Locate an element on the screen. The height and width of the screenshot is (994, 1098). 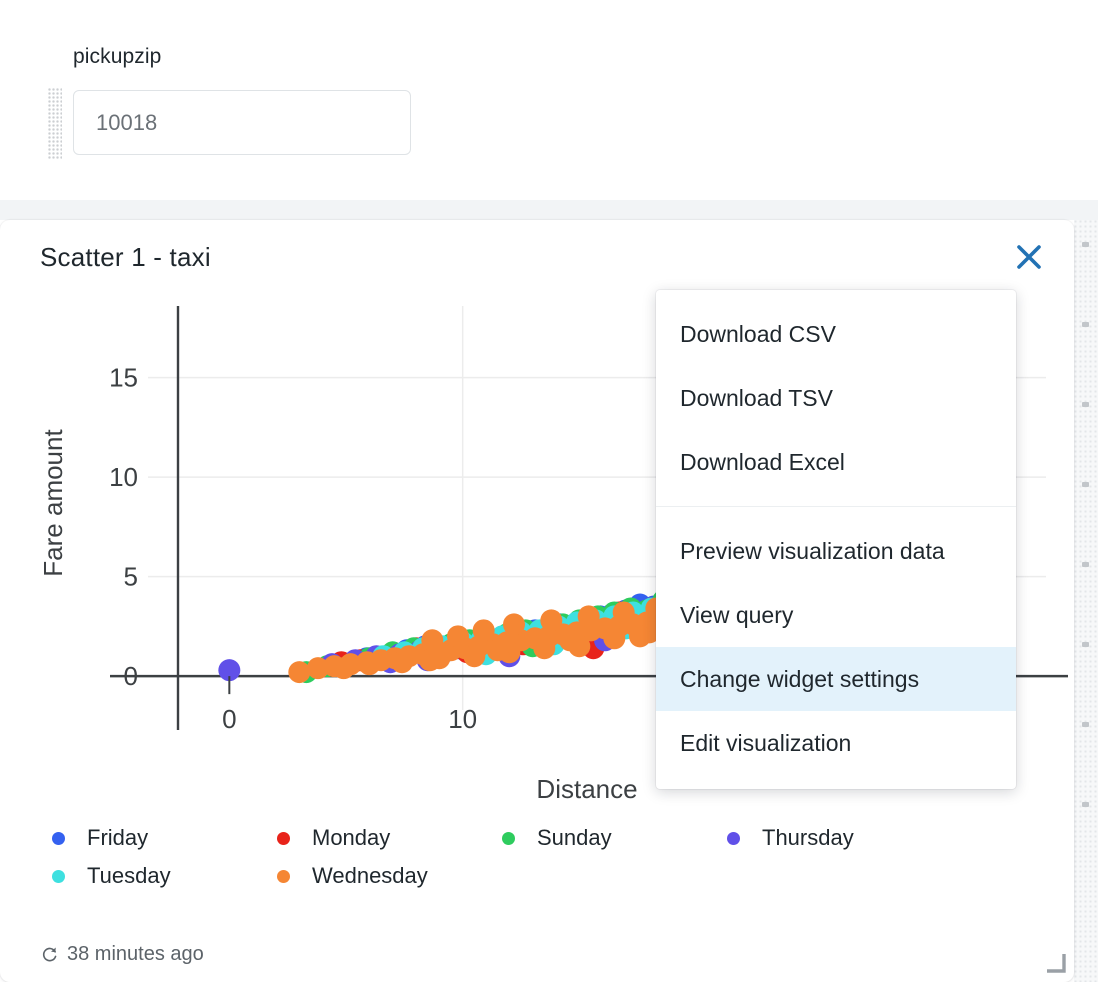
last-refresh-time: 38 minutes ago is located at coordinates (135, 954).